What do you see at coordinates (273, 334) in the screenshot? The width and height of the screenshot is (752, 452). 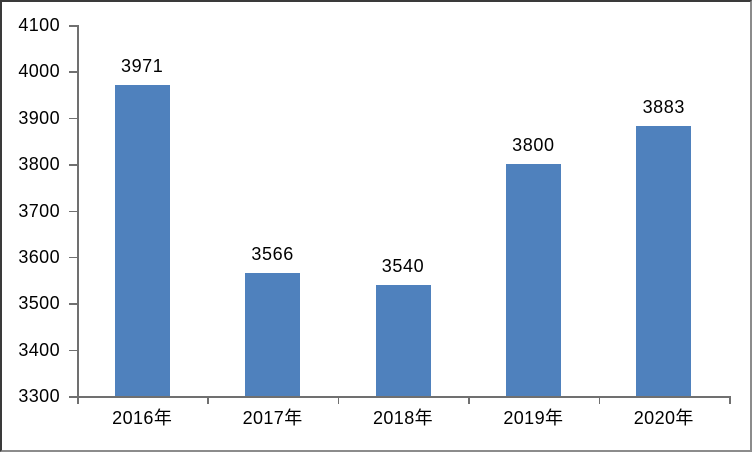 I see `bar-2017年` at bounding box center [273, 334].